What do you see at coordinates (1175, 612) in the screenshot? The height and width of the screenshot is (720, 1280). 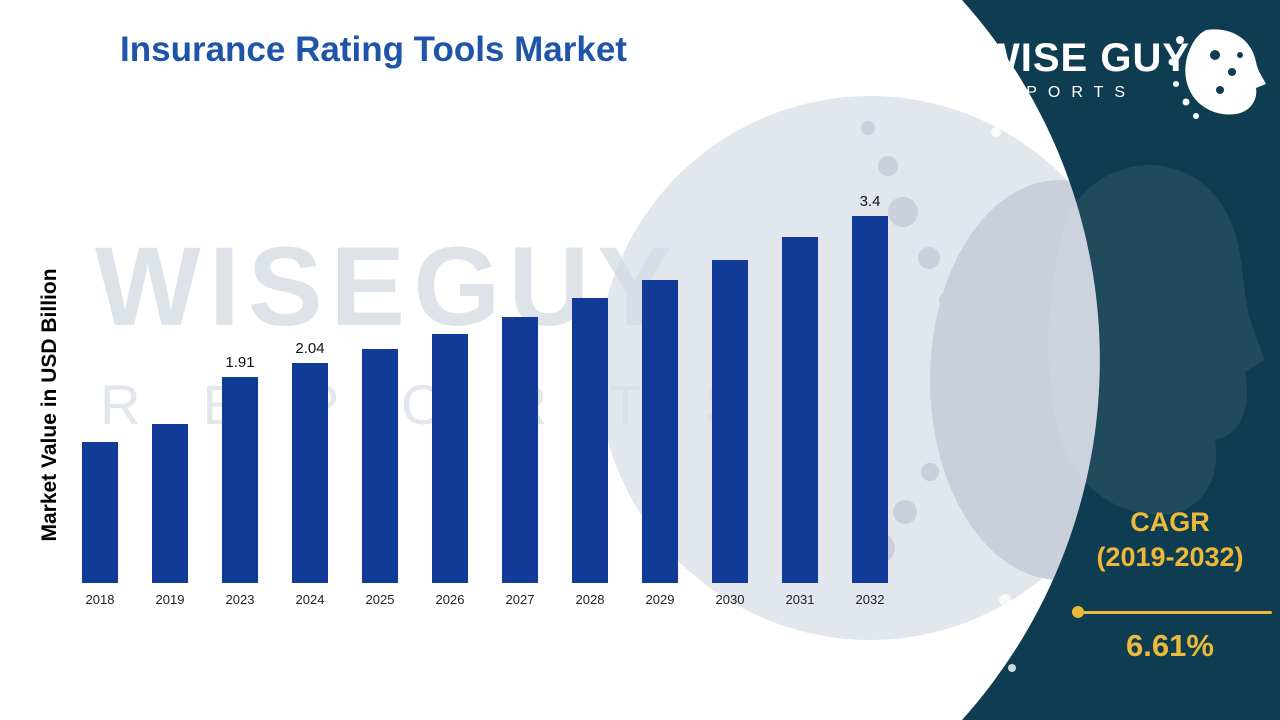 I see `cagr-divider-line` at bounding box center [1175, 612].